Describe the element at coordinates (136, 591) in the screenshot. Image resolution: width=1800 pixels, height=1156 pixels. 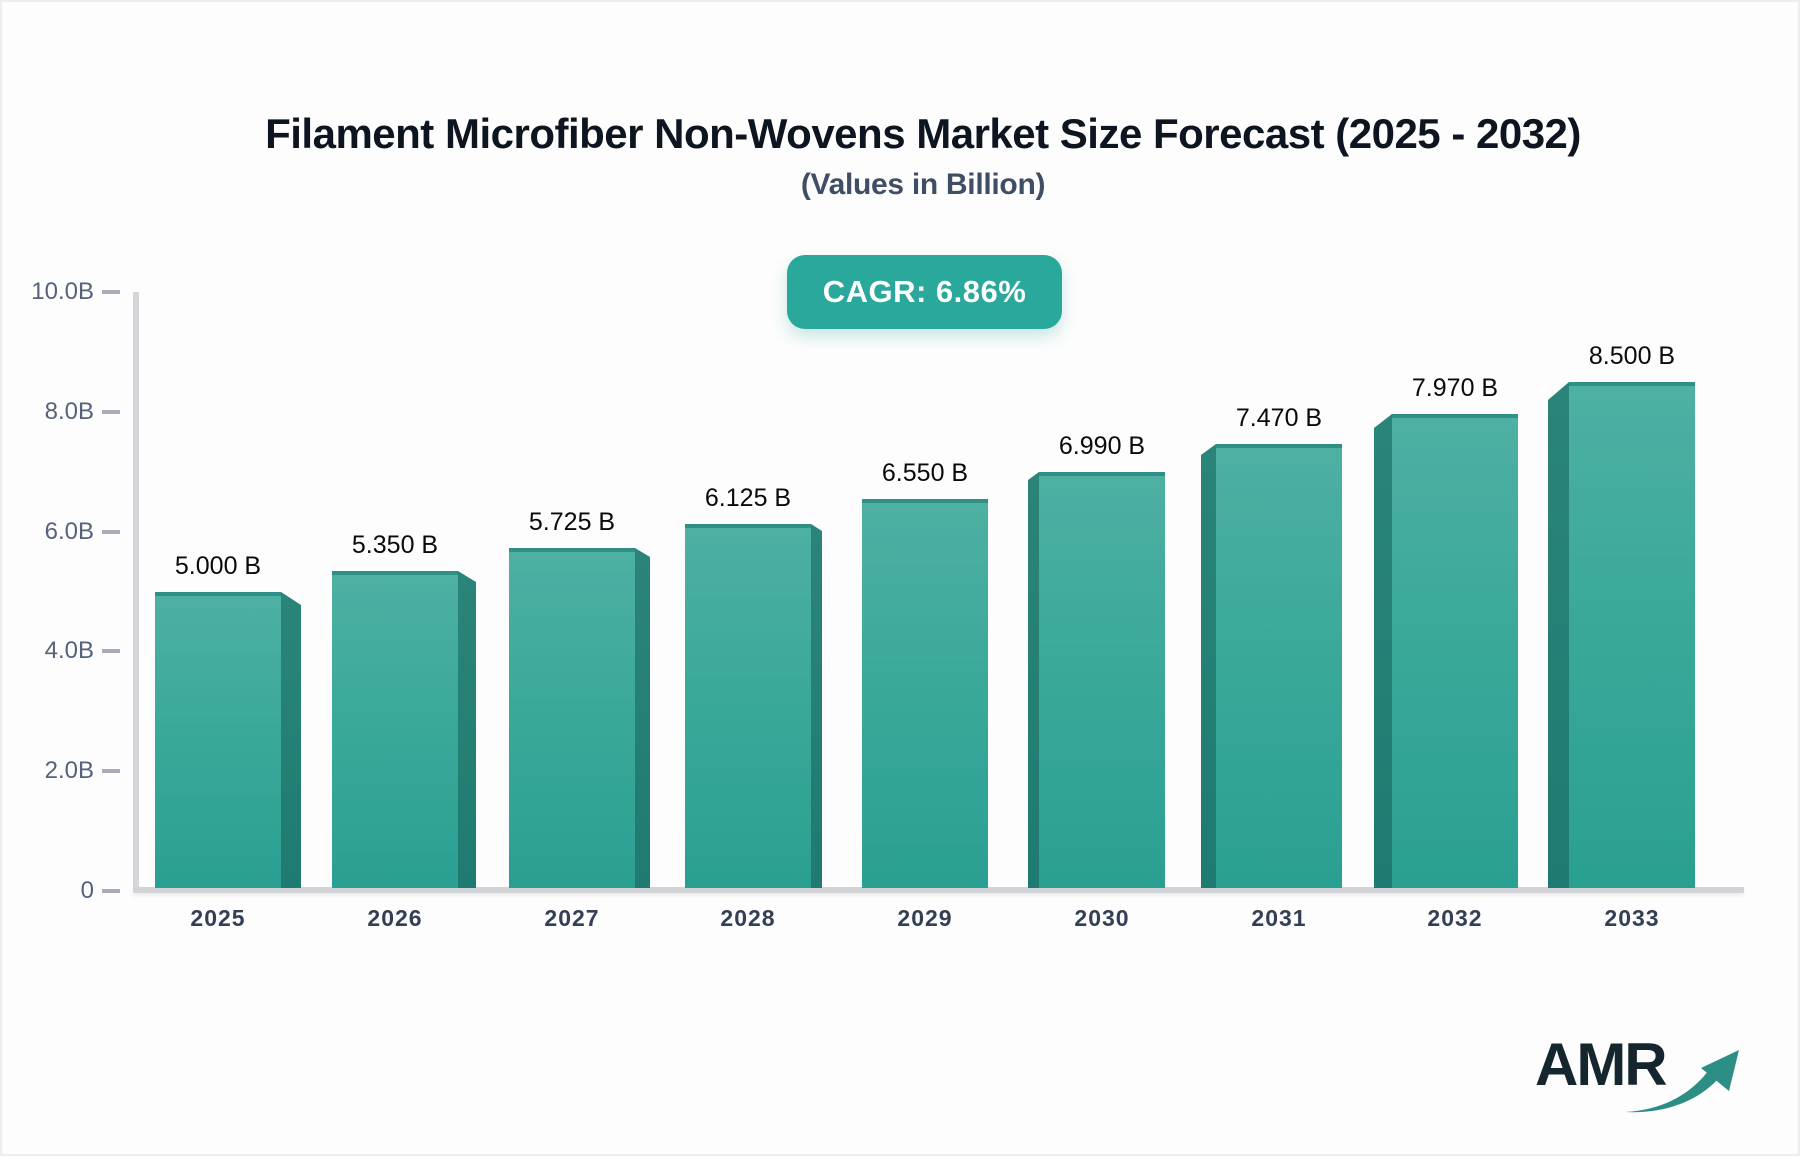
I see `y-axis-line` at that location.